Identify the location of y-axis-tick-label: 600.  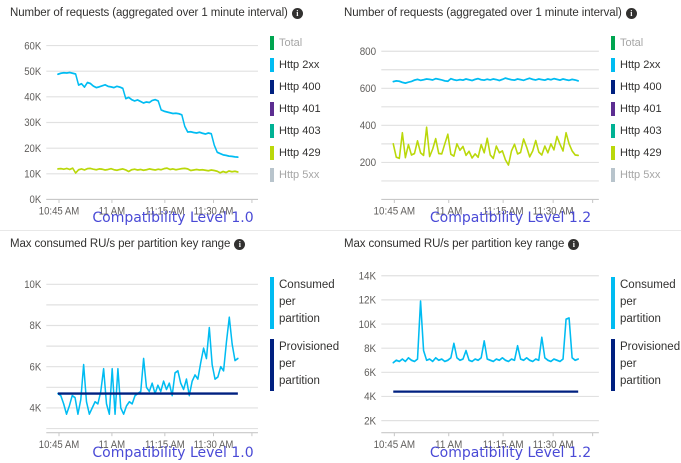
(368, 89).